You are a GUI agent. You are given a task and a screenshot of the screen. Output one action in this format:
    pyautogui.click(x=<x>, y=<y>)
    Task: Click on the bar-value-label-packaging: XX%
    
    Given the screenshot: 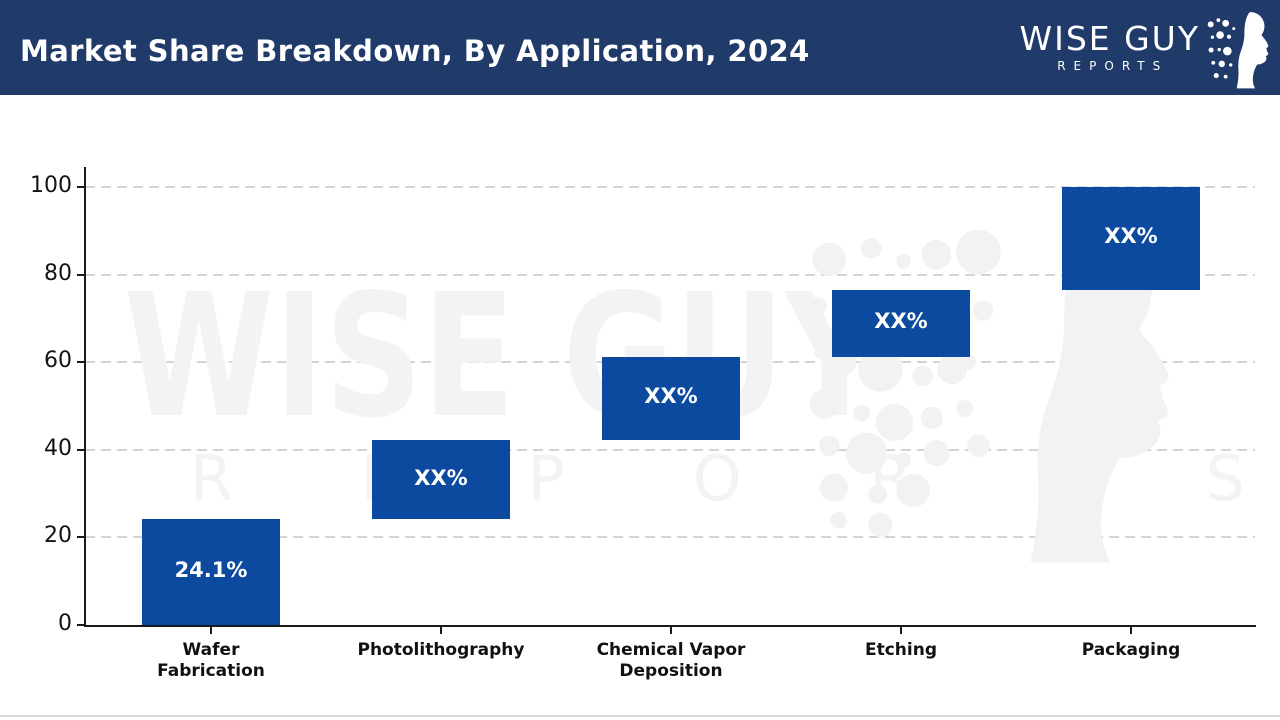 What is the action you would take?
    pyautogui.click(x=1131, y=236)
    